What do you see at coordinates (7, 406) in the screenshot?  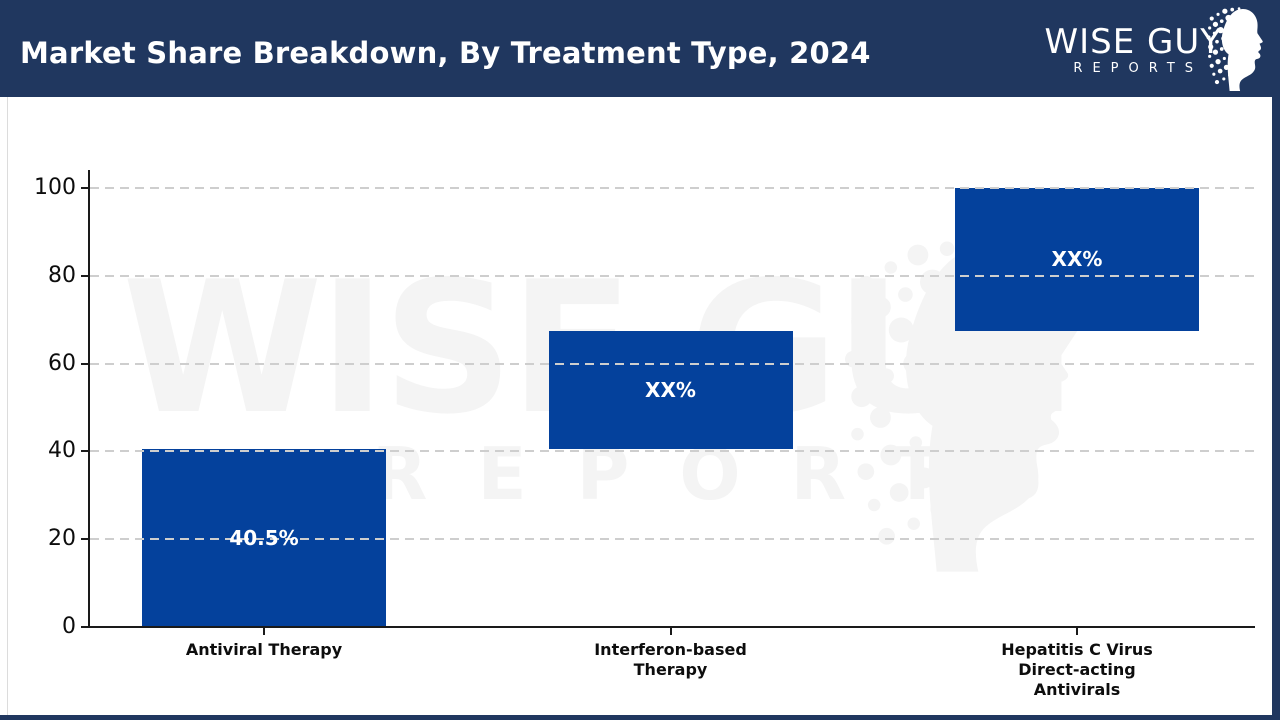 I see `left-hairline` at bounding box center [7, 406].